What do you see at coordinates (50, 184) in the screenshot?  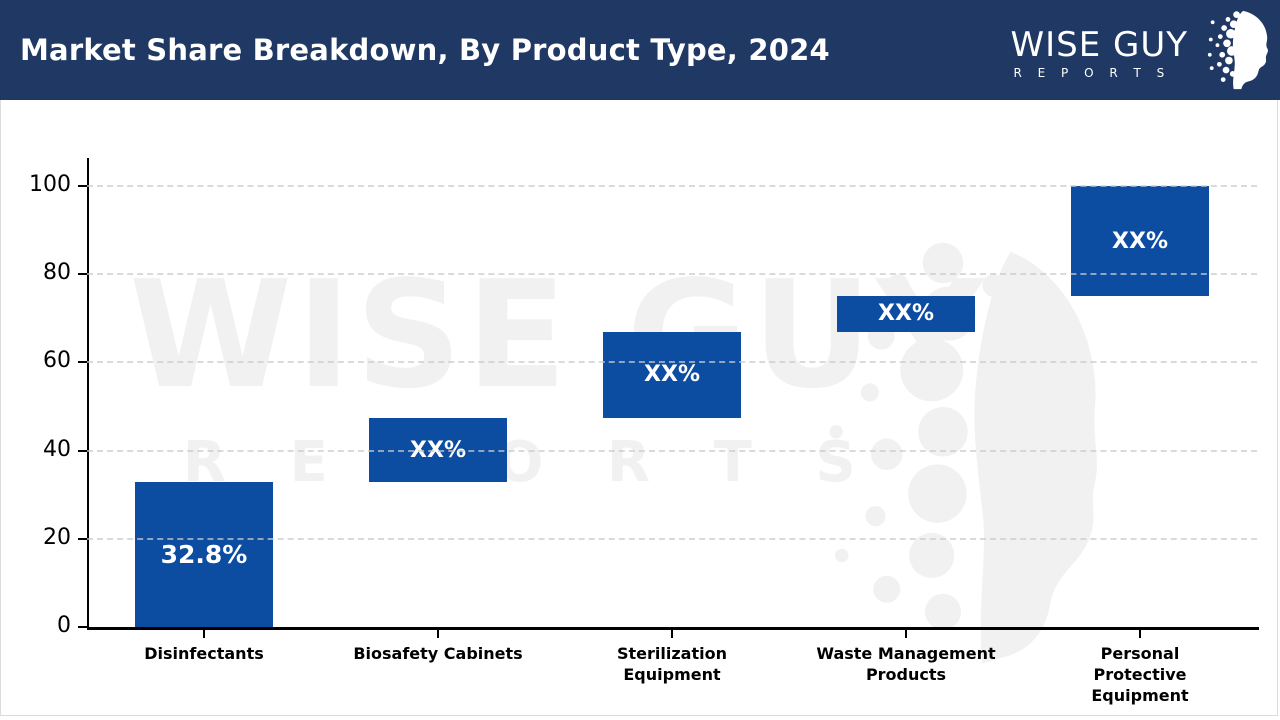 I see `y-tick-label: 100` at bounding box center [50, 184].